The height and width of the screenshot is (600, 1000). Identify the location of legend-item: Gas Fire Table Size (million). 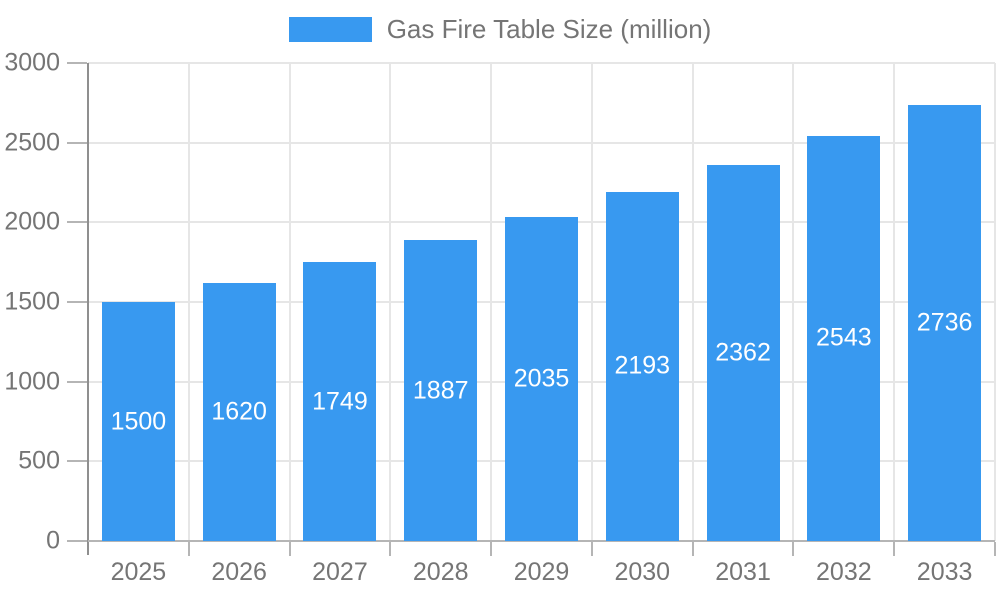
(500, 29).